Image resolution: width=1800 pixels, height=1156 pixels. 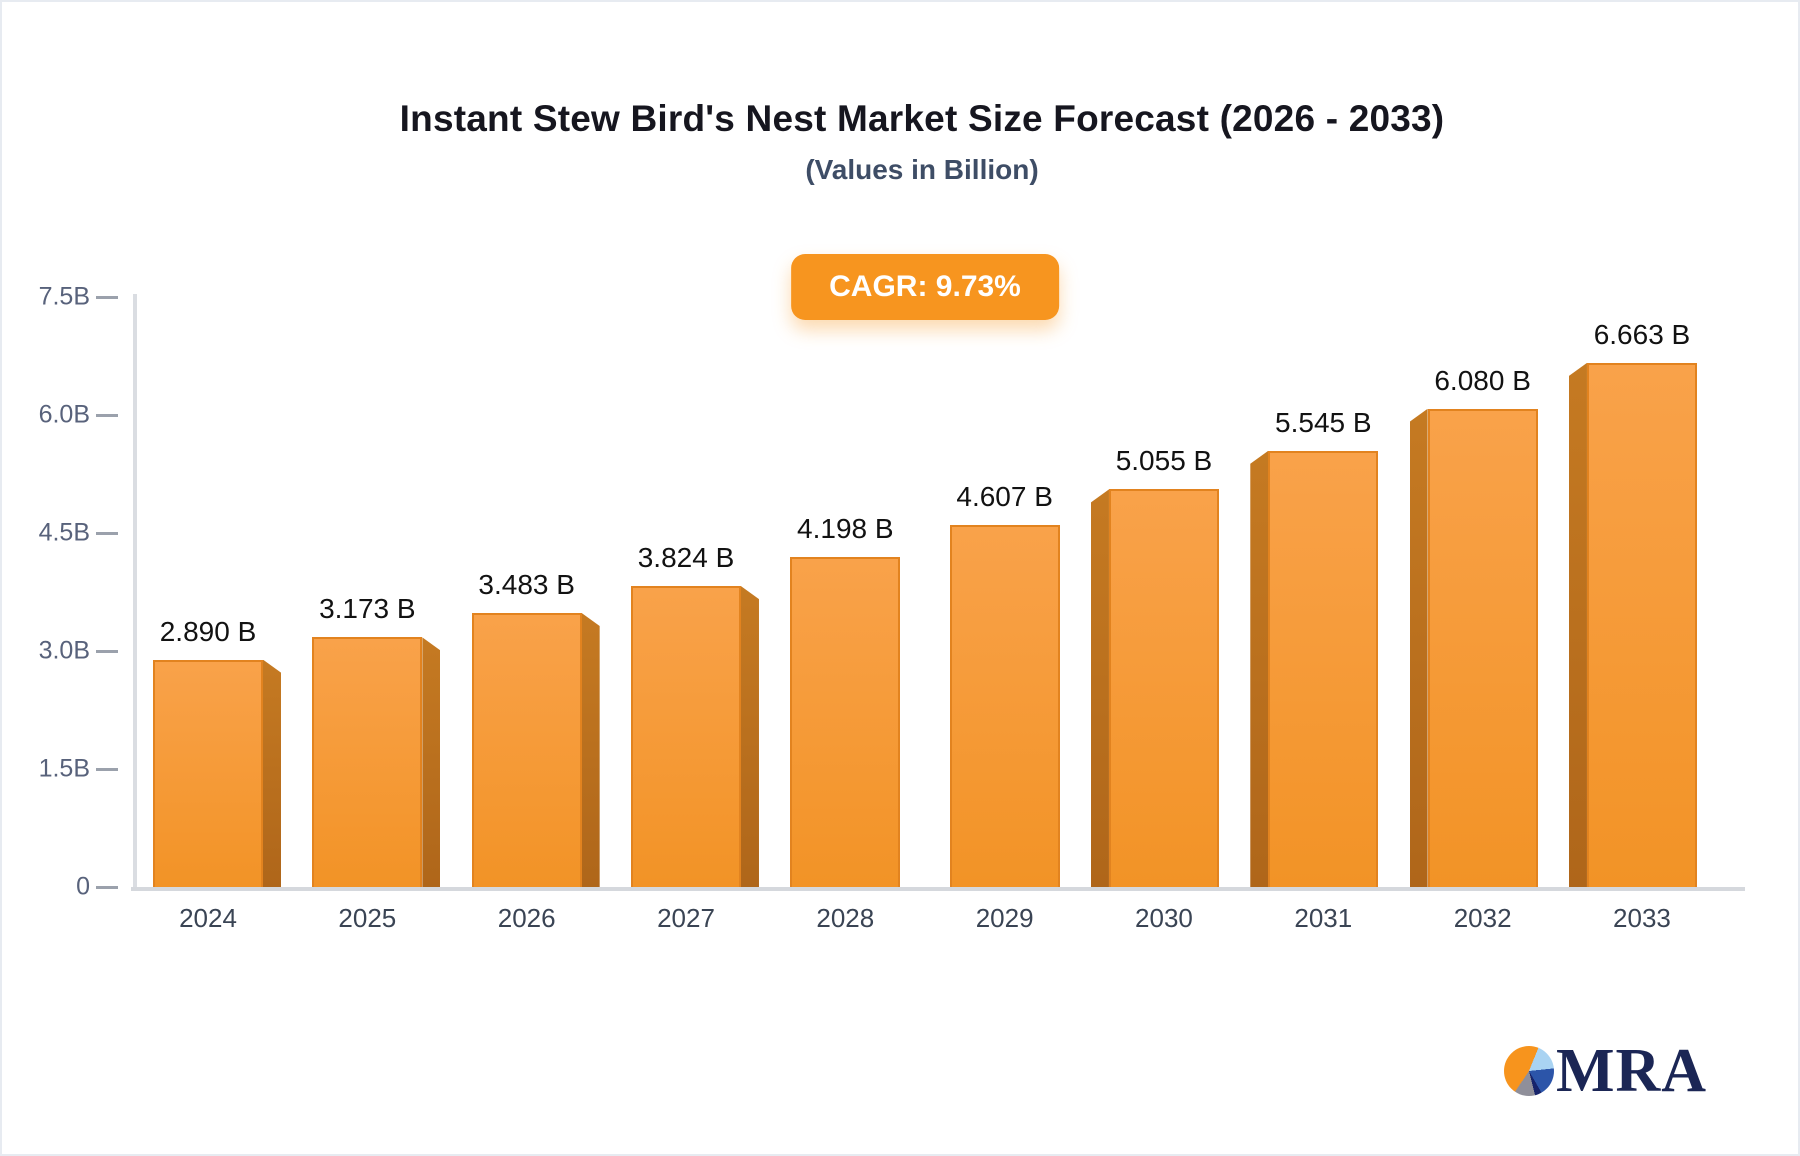 What do you see at coordinates (1482, 647) in the screenshot?
I see `bar-2032` at bounding box center [1482, 647].